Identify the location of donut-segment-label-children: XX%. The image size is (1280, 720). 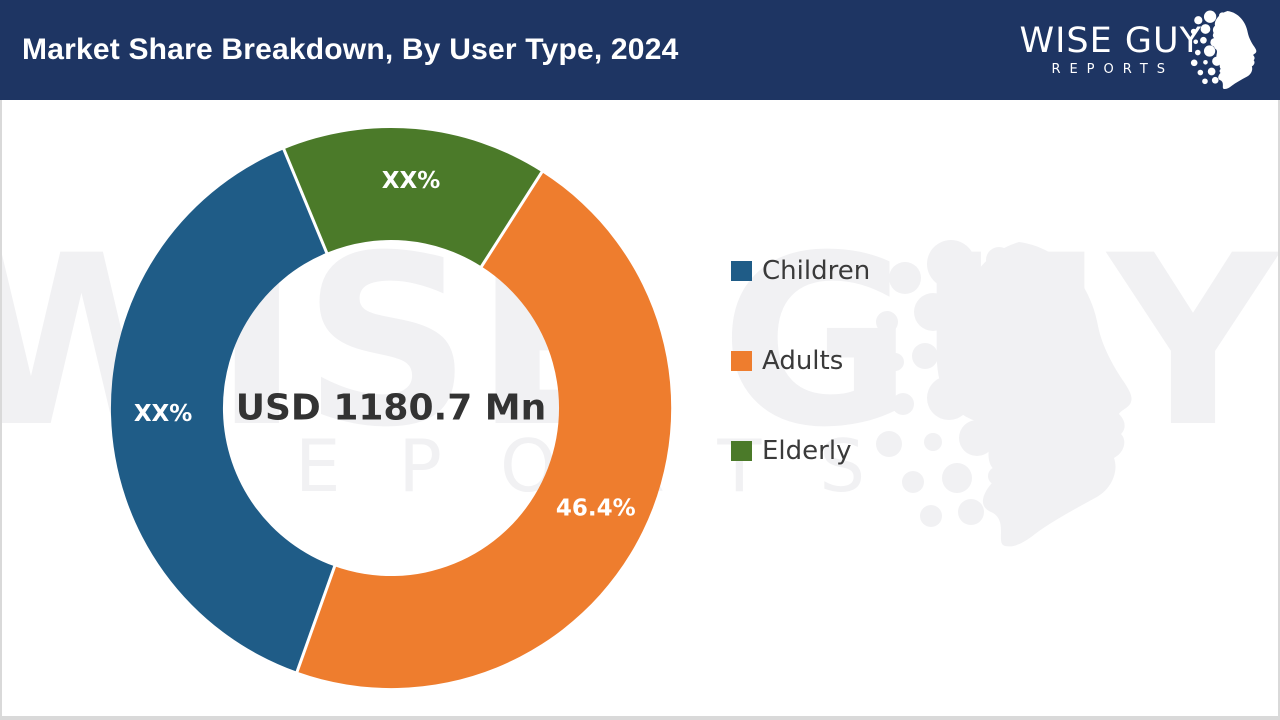
(163, 414).